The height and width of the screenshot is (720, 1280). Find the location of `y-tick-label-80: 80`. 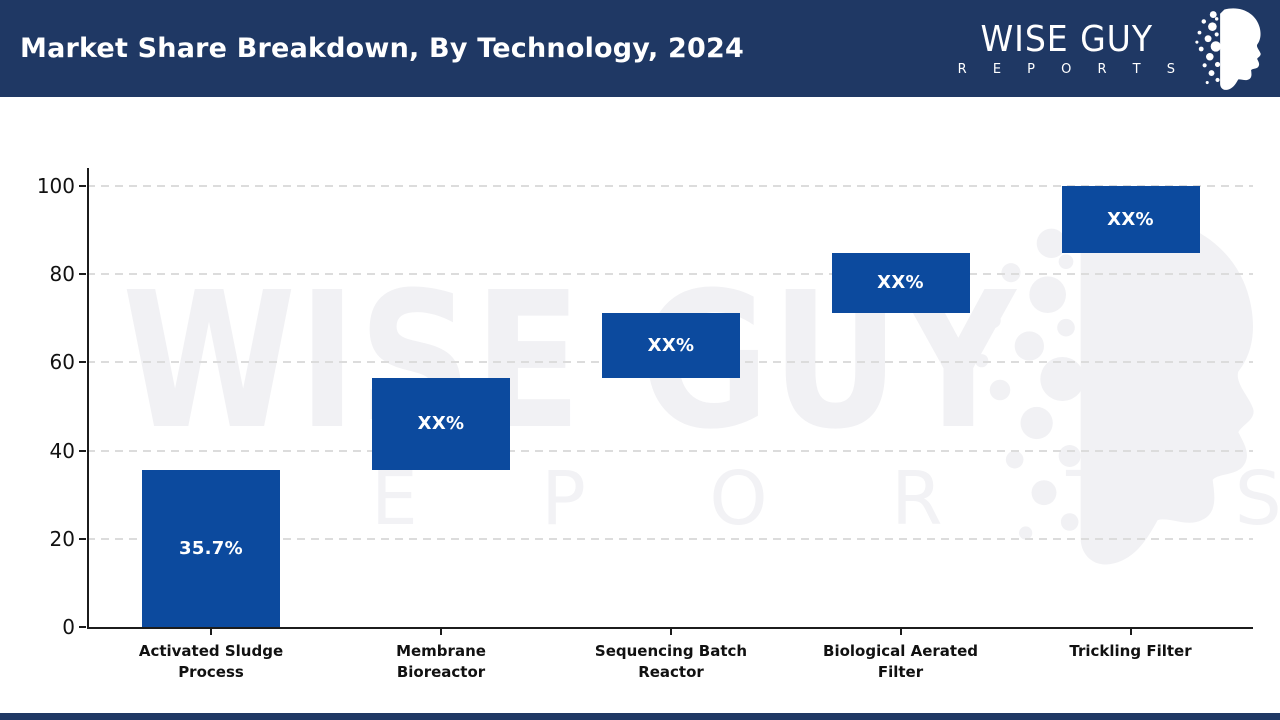

y-tick-label-80: 80 is located at coordinates (62, 274).